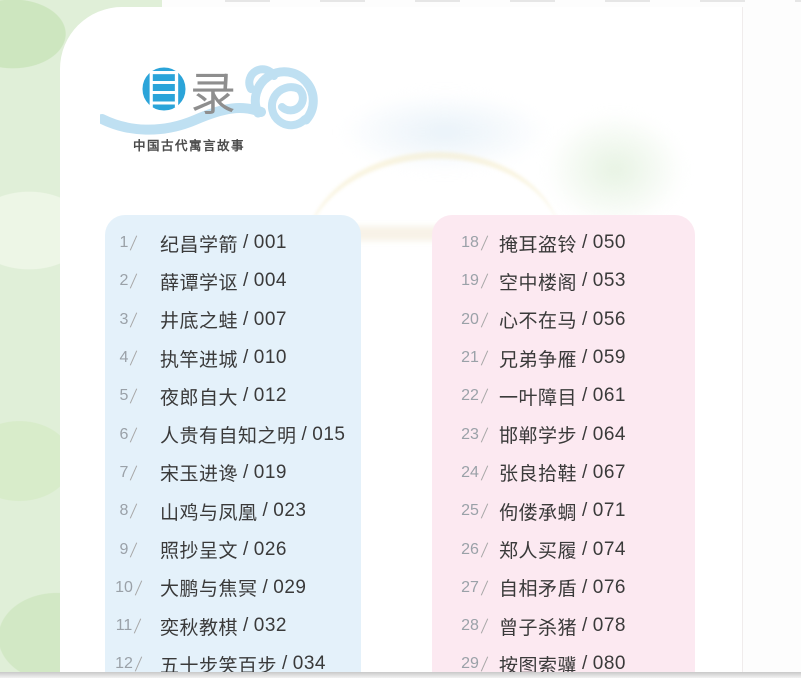 This screenshot has width=801, height=678. What do you see at coordinates (233, 473) in the screenshot?
I see `toc-entry: 7 宋玉进谗 / 019` at bounding box center [233, 473].